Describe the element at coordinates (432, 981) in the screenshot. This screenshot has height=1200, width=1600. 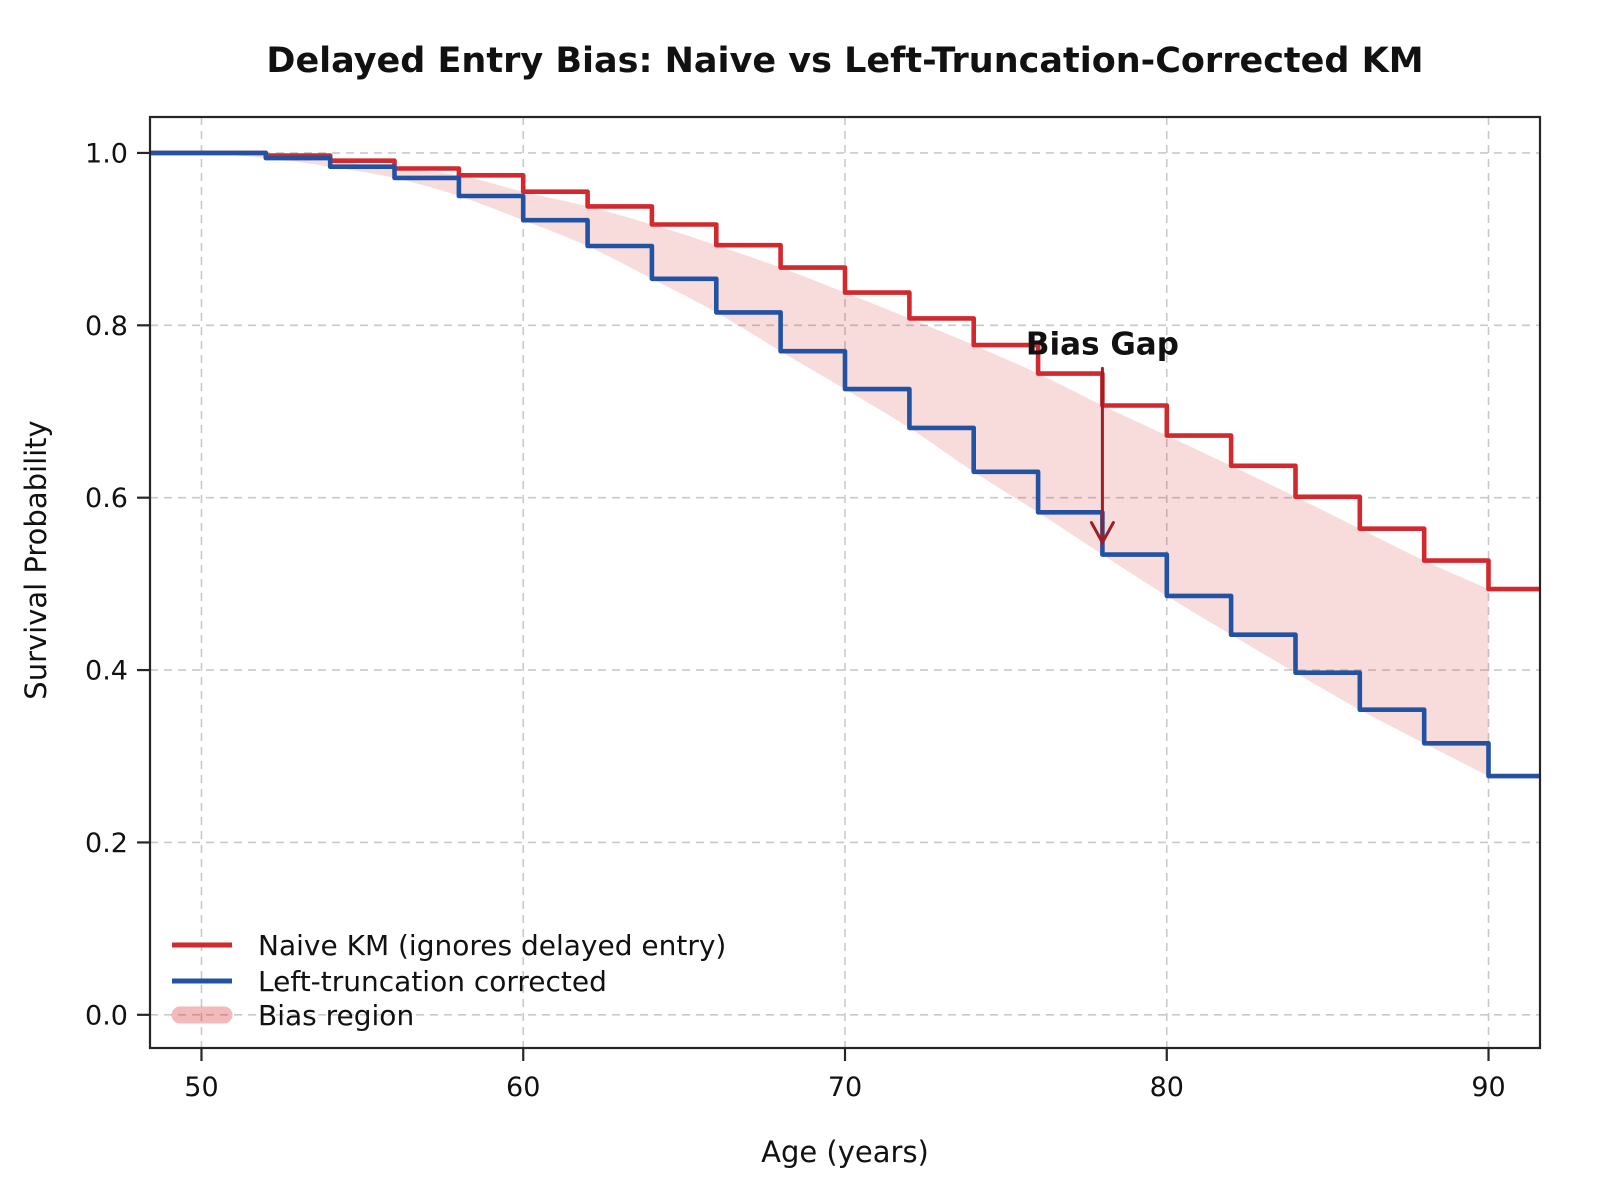
I see `legend-label-left-truncation: Left-truncation corrected` at that location.